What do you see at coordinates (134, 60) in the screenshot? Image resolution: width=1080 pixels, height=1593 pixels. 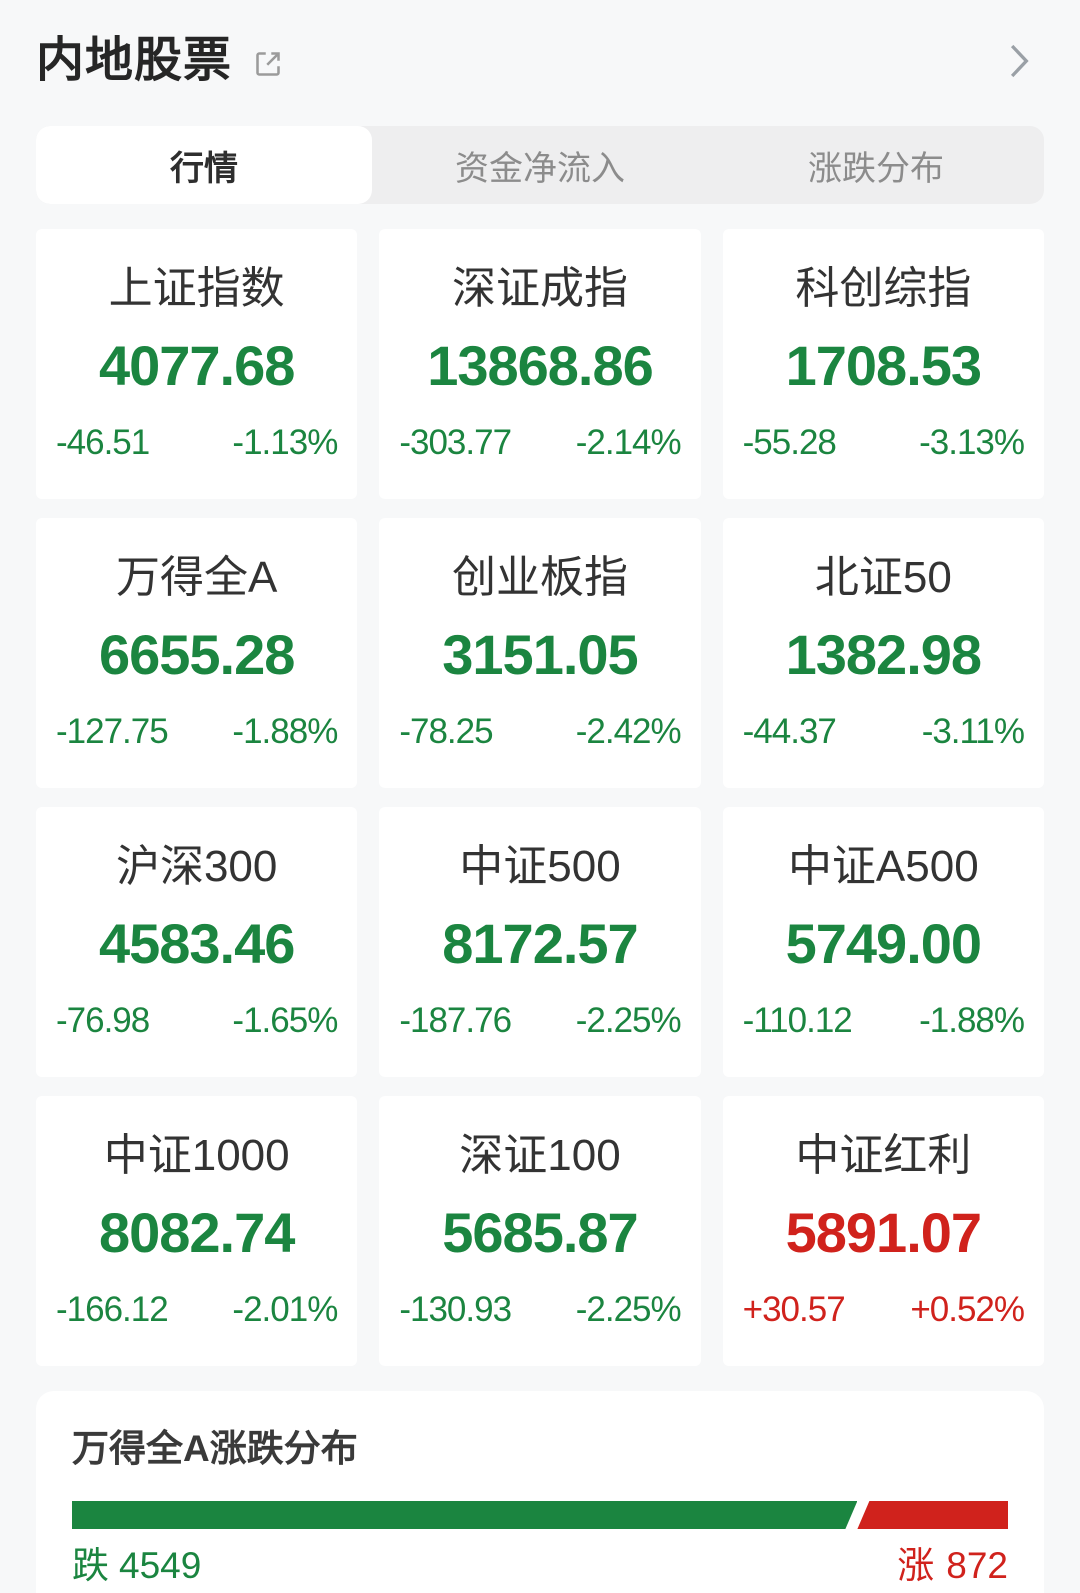 I see `page-title: 内地股票` at bounding box center [134, 60].